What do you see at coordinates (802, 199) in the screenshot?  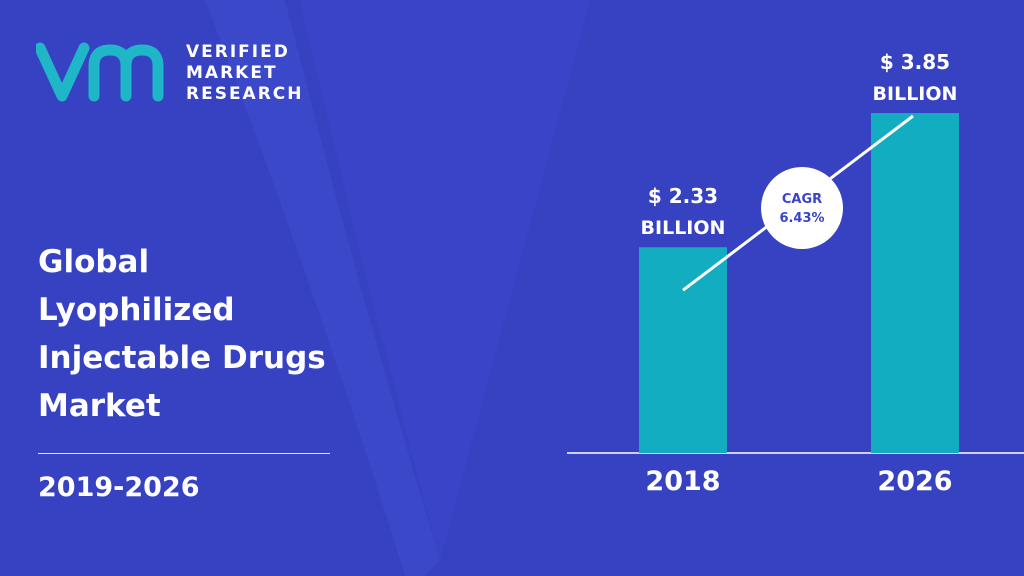 I see `cagr-label: CAGR` at bounding box center [802, 199].